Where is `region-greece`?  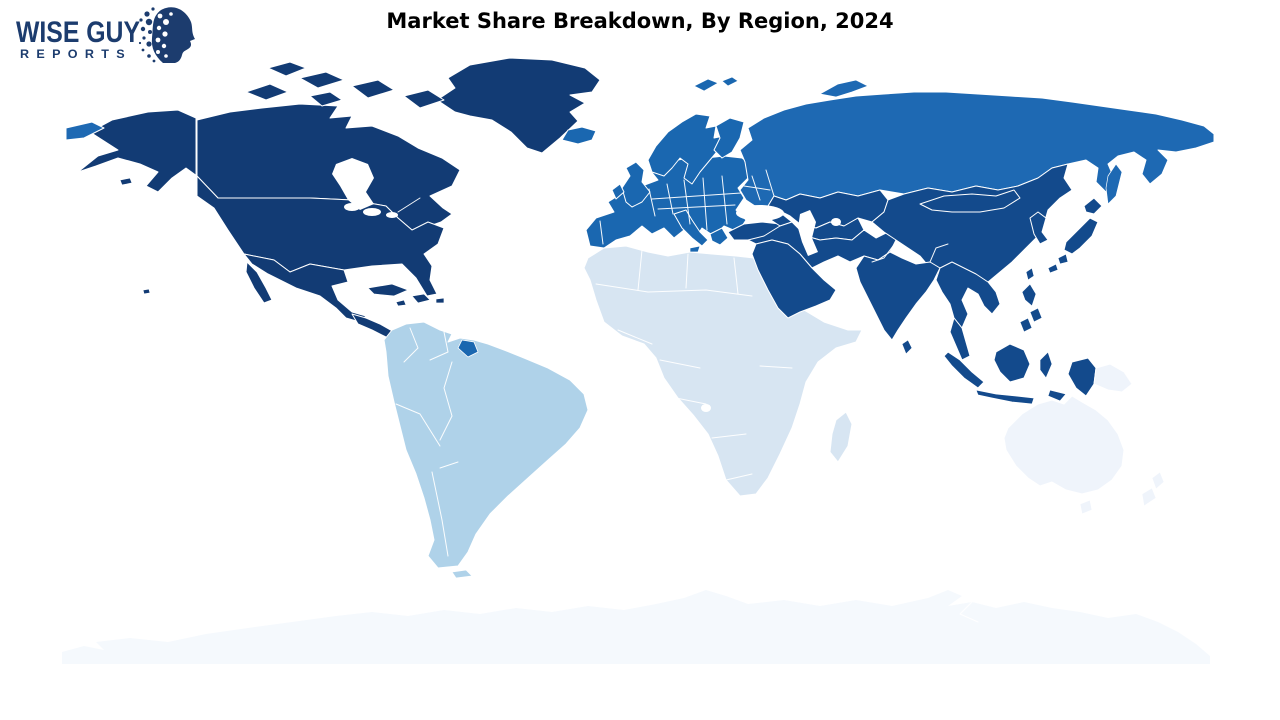
region-greece is located at coordinates (719, 236).